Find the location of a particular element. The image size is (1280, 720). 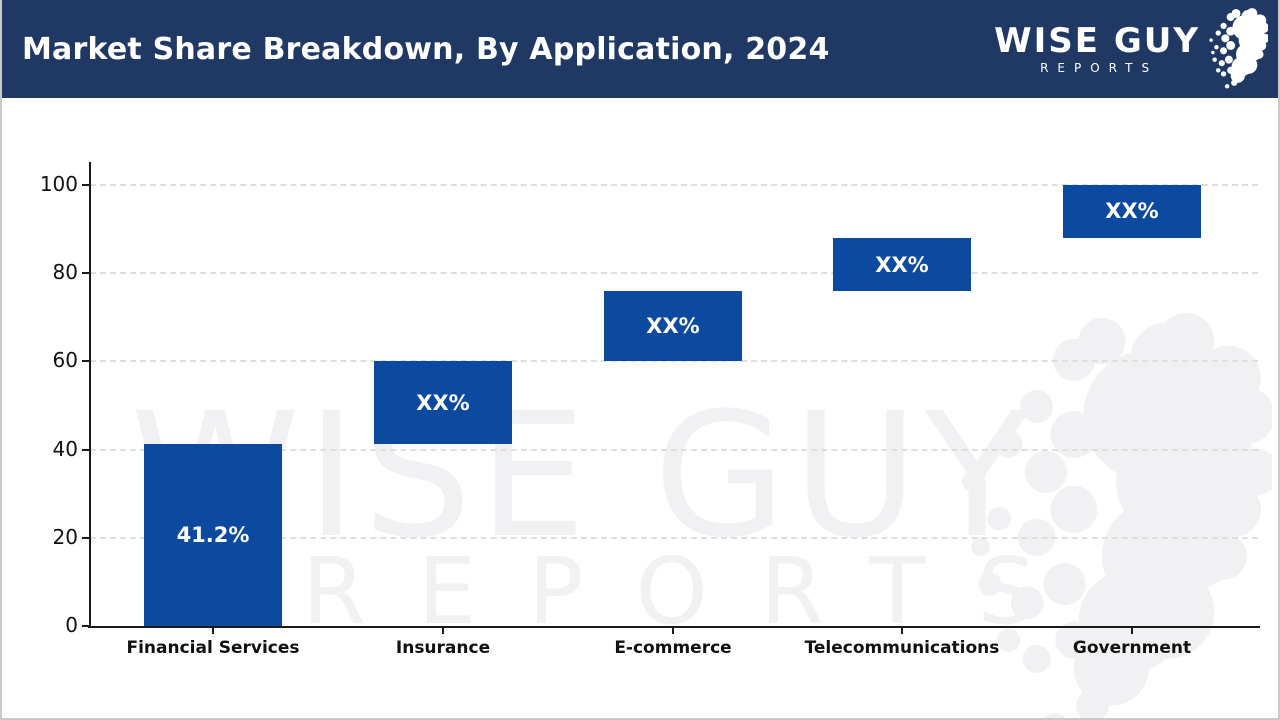

bar-value-label: 41.2% is located at coordinates (213, 535).